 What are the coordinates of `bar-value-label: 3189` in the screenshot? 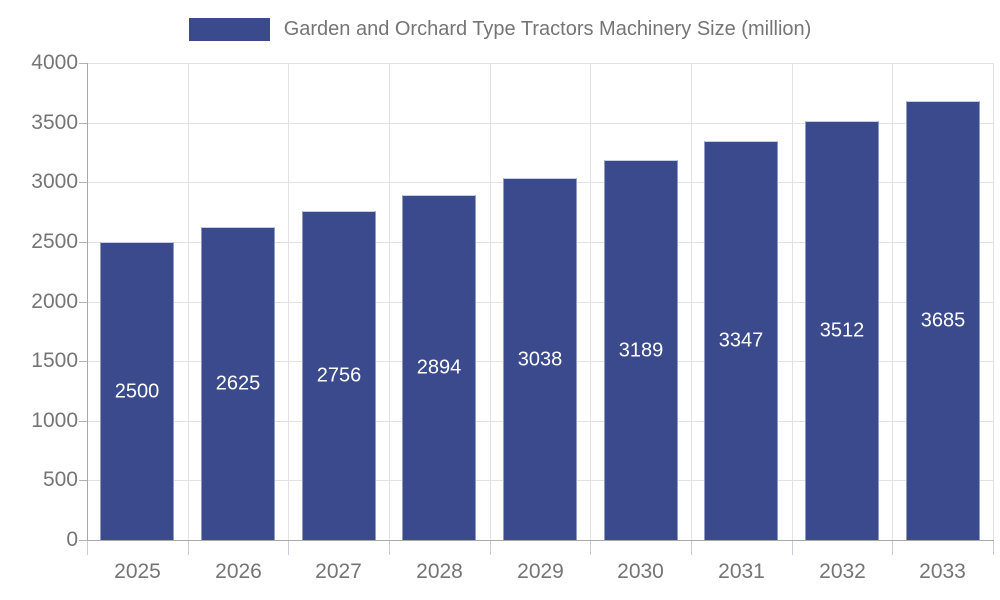 It's located at (641, 350).